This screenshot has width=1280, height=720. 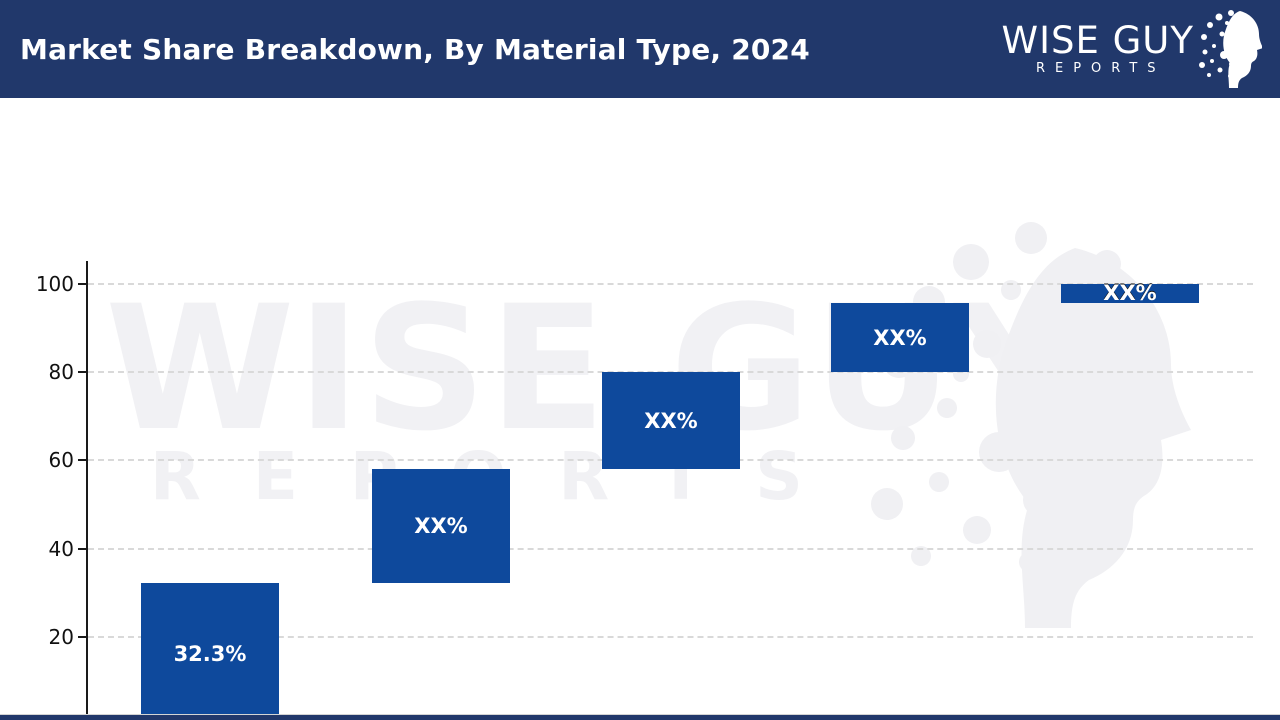 I want to click on y-tick-label-20: 20, so click(x=61, y=636).